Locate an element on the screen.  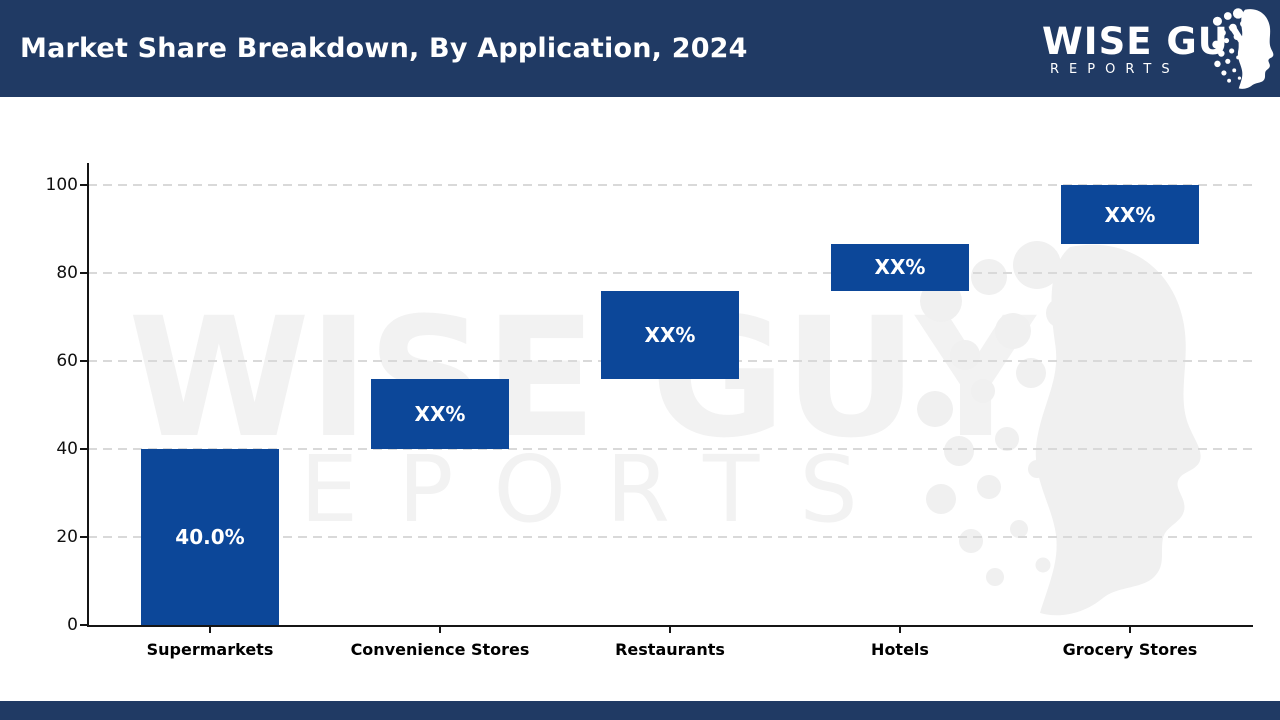
x-category-label: Supermarkets is located at coordinates (210, 649).